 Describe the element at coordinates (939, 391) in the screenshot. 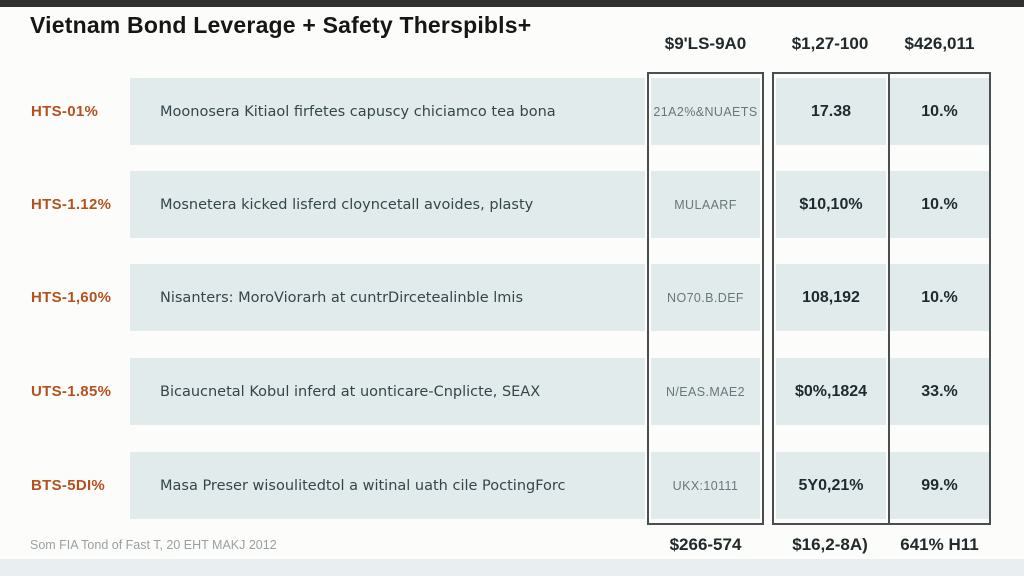

I see `row-percent-cell: 33.%` at that location.